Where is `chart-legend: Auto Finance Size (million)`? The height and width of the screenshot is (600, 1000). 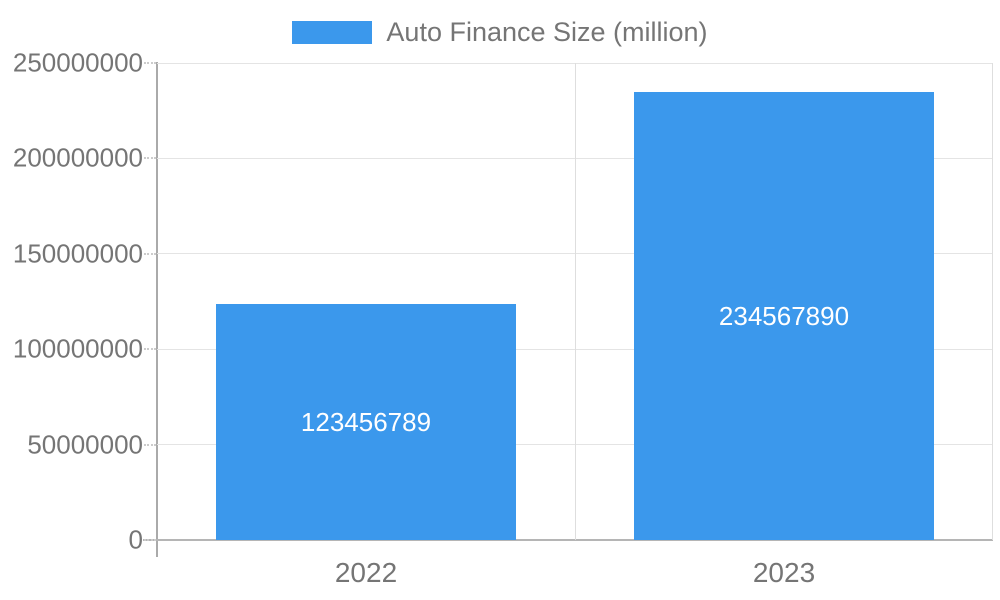 chart-legend: Auto Finance Size (million) is located at coordinates (500, 32).